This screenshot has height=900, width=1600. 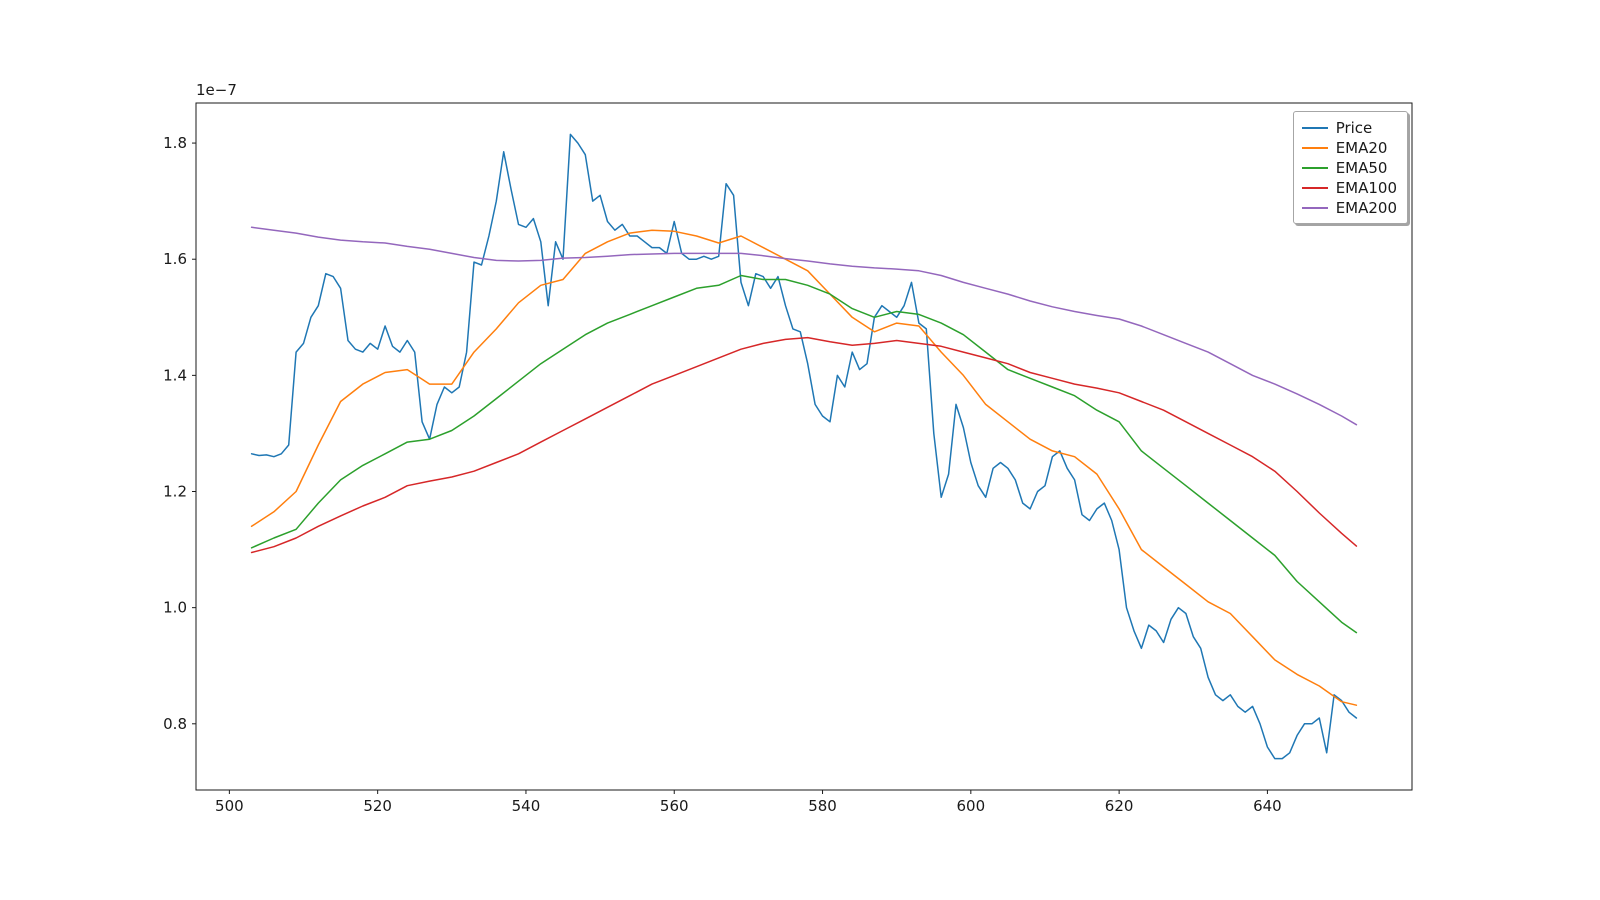 I want to click on x-tick-label: 640, so click(x=1267, y=806).